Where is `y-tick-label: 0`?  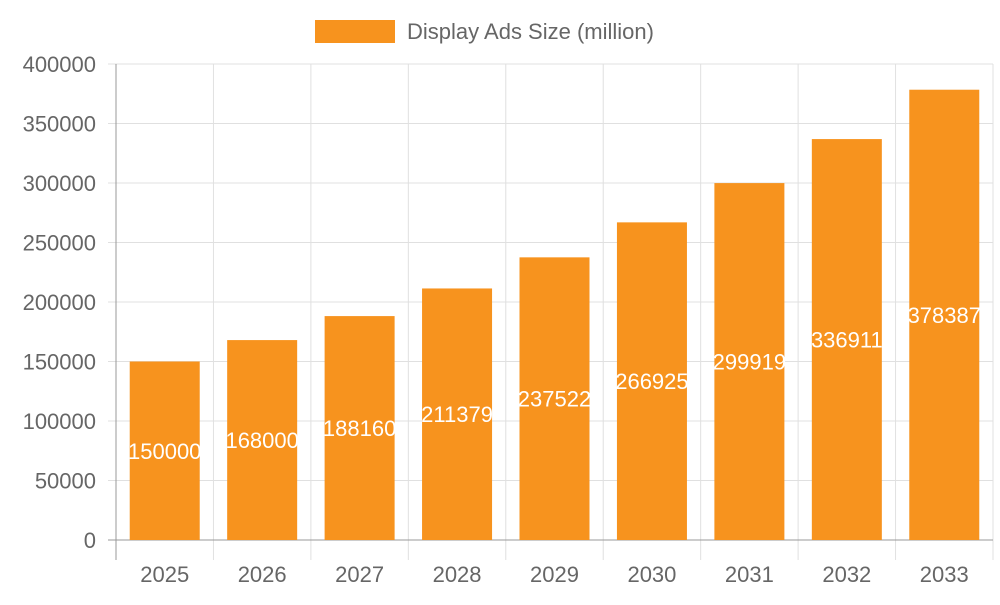 y-tick-label: 0 is located at coordinates (90, 540).